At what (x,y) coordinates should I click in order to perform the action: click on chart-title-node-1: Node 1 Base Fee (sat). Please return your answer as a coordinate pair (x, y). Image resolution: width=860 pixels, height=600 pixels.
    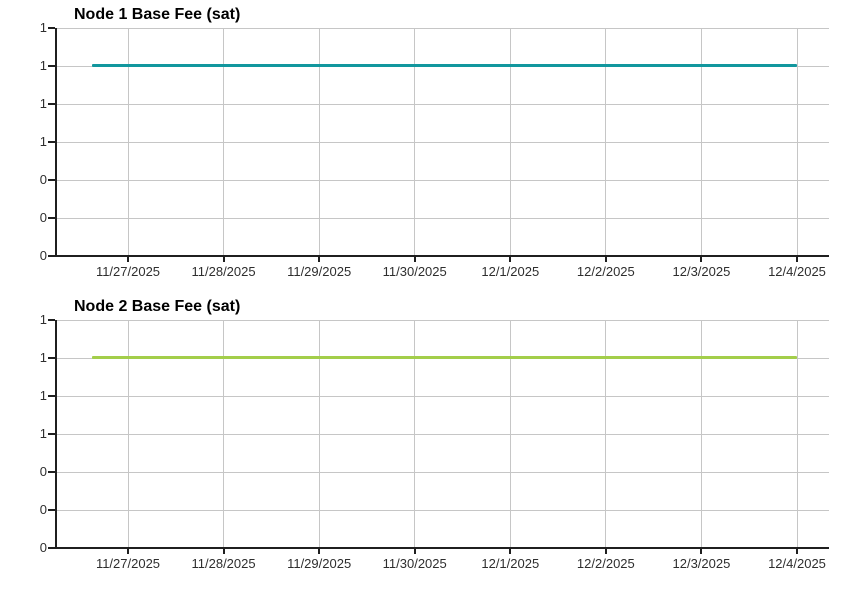
    Looking at the image, I should click on (157, 14).